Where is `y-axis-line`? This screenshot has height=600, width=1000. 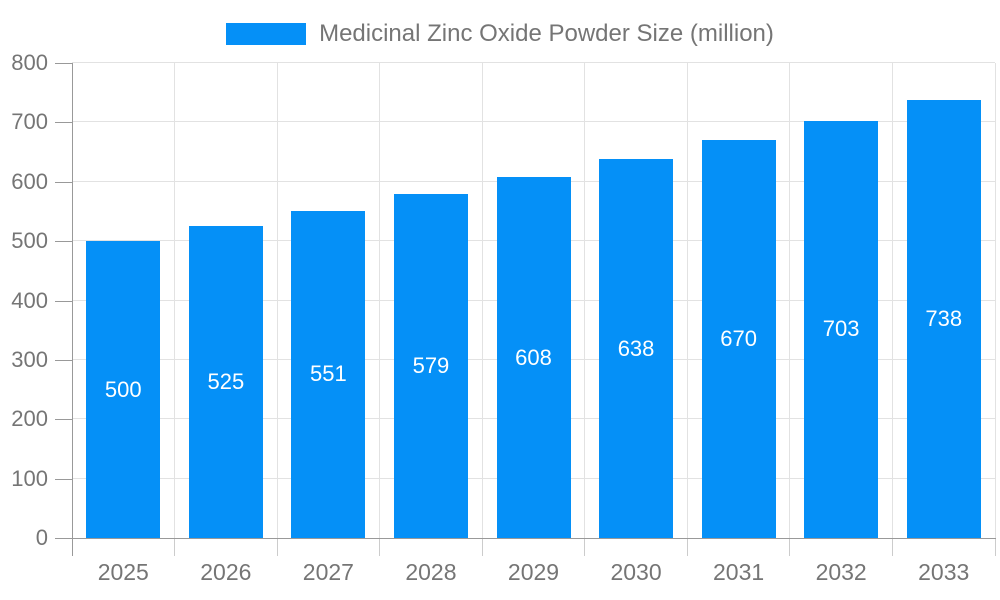
y-axis-line is located at coordinates (72, 309).